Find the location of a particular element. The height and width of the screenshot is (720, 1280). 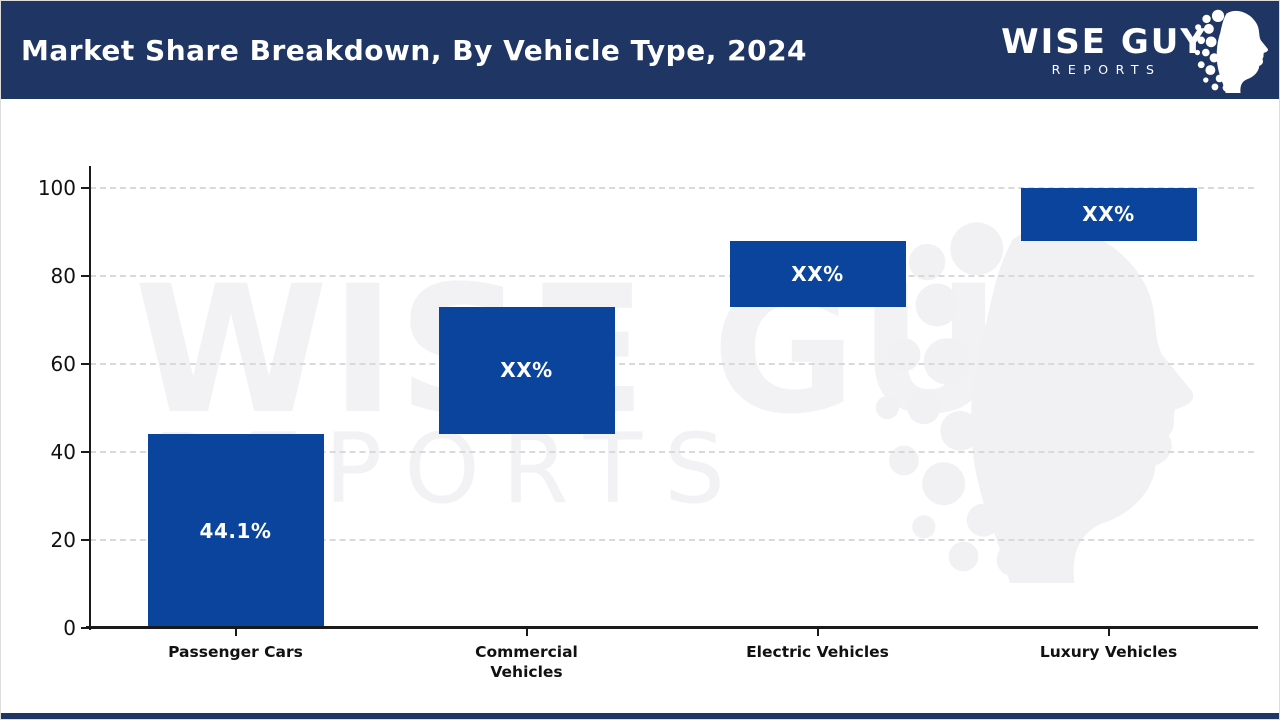

y-tick-label: 0 is located at coordinates (69, 628).